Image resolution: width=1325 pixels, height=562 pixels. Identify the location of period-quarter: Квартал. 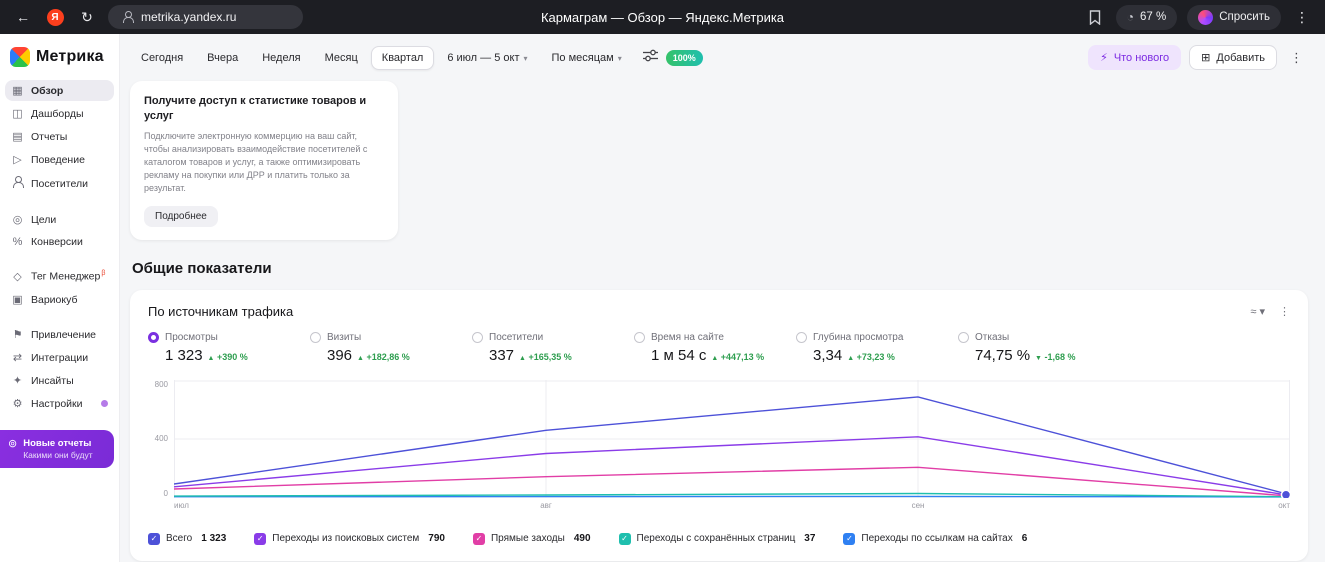
(402, 57).